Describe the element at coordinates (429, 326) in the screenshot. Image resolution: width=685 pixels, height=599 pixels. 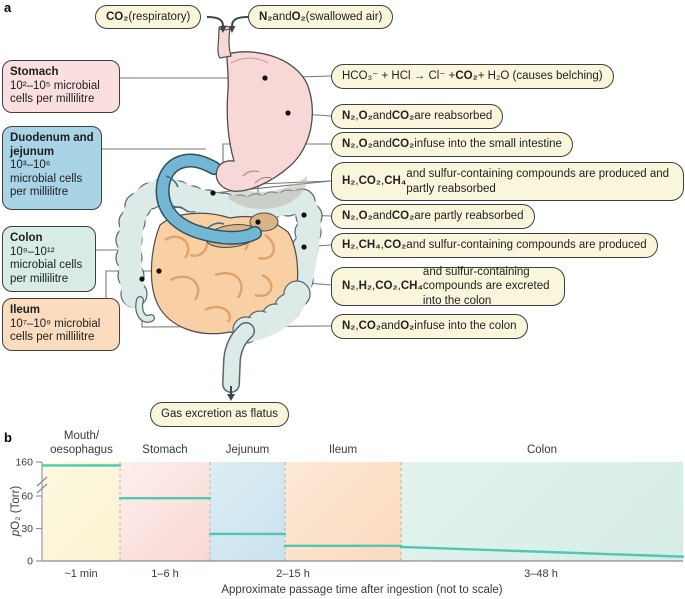
I see `pill-infuse-into-colon: N₂, CO₂ and O₂ infuse into the colon` at that location.